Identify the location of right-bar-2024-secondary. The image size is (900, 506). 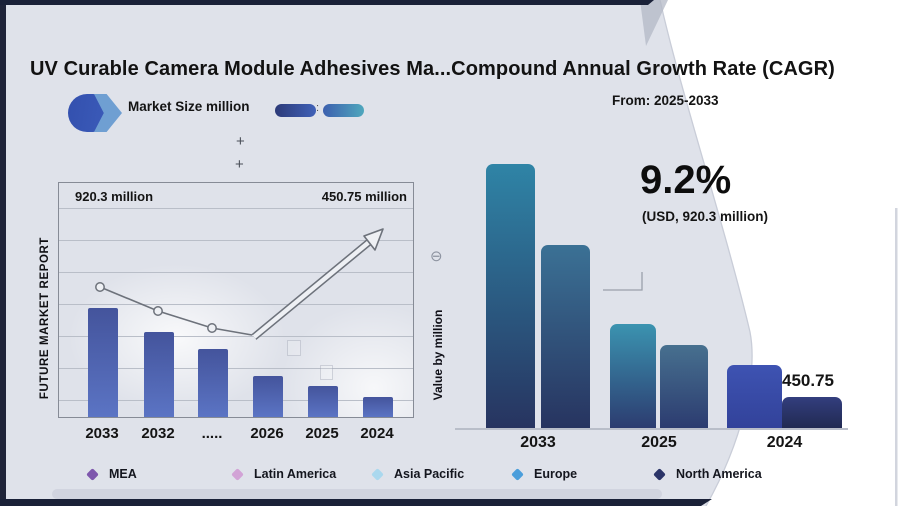
(812, 412).